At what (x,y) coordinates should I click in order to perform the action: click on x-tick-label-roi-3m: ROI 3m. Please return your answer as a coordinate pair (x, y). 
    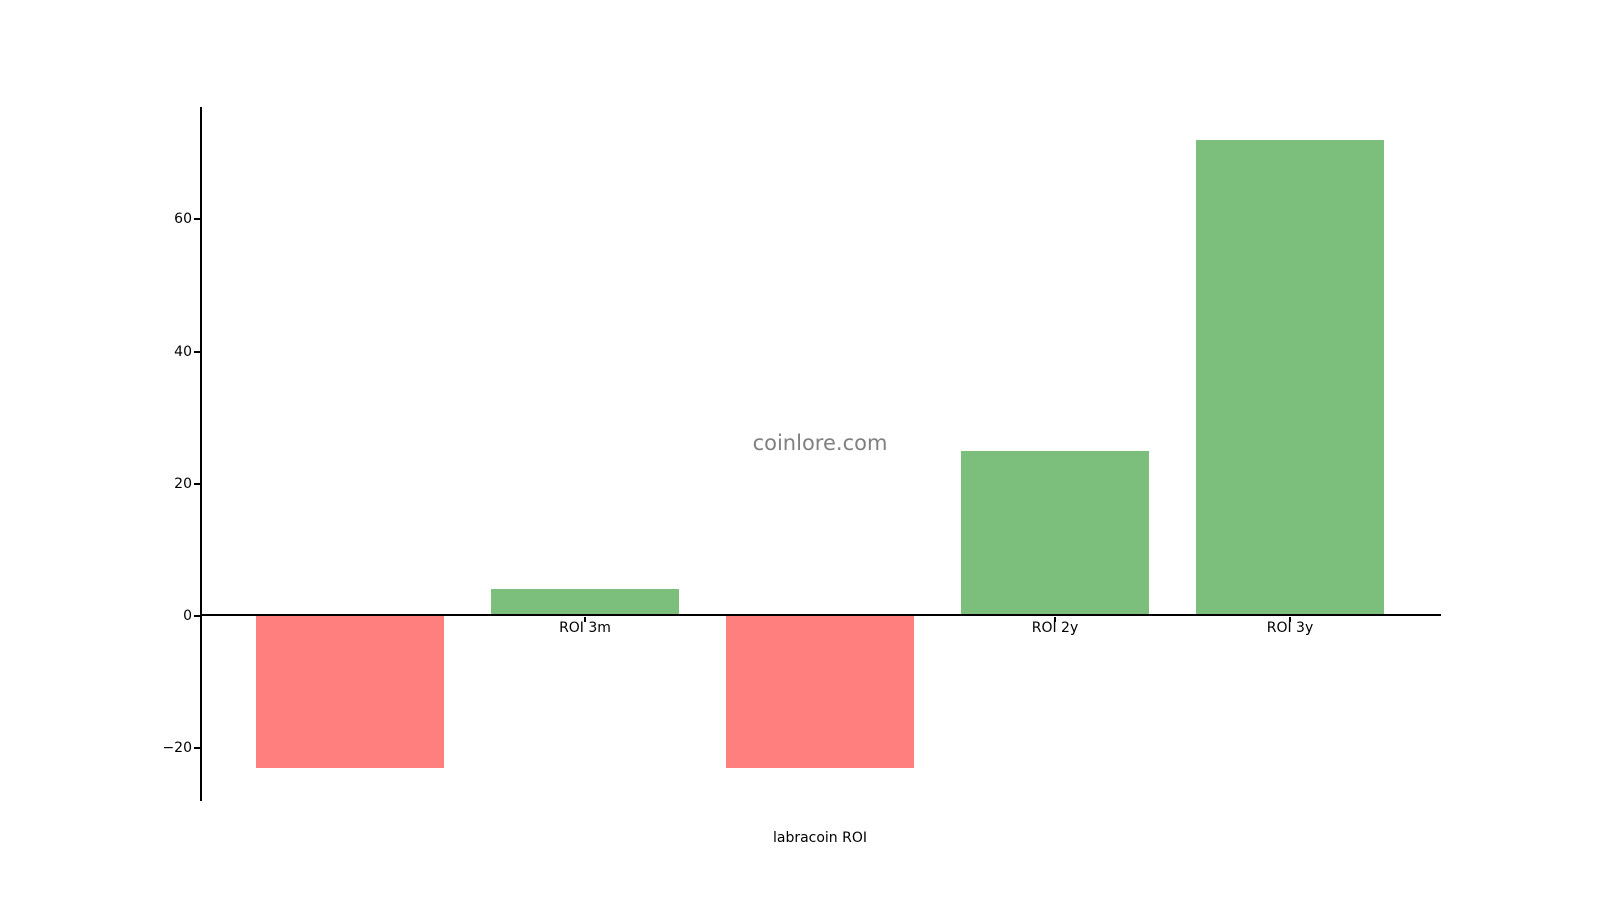
    Looking at the image, I should click on (585, 628).